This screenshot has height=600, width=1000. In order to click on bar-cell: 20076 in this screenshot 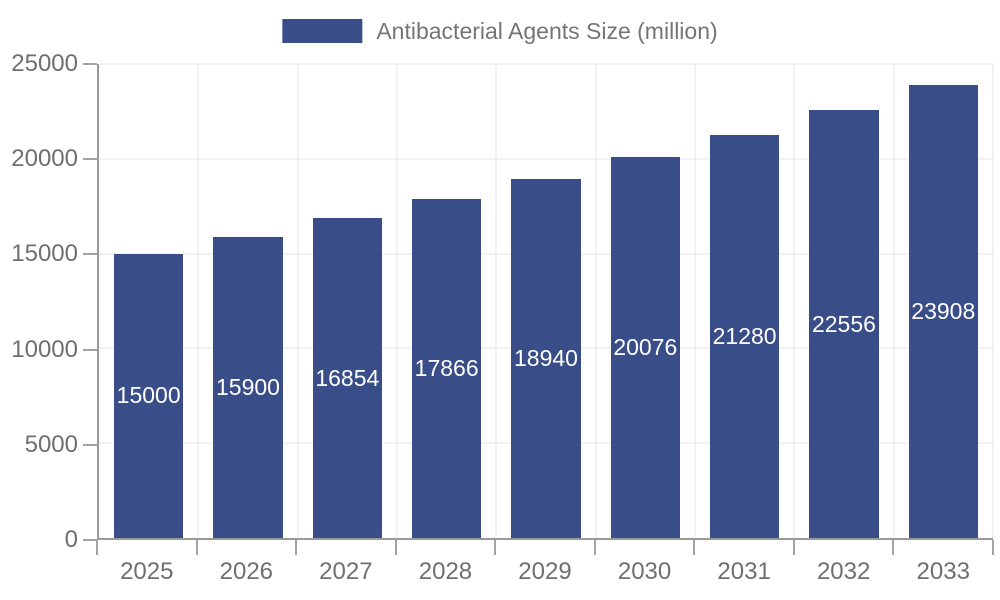, I will do `click(645, 301)`.